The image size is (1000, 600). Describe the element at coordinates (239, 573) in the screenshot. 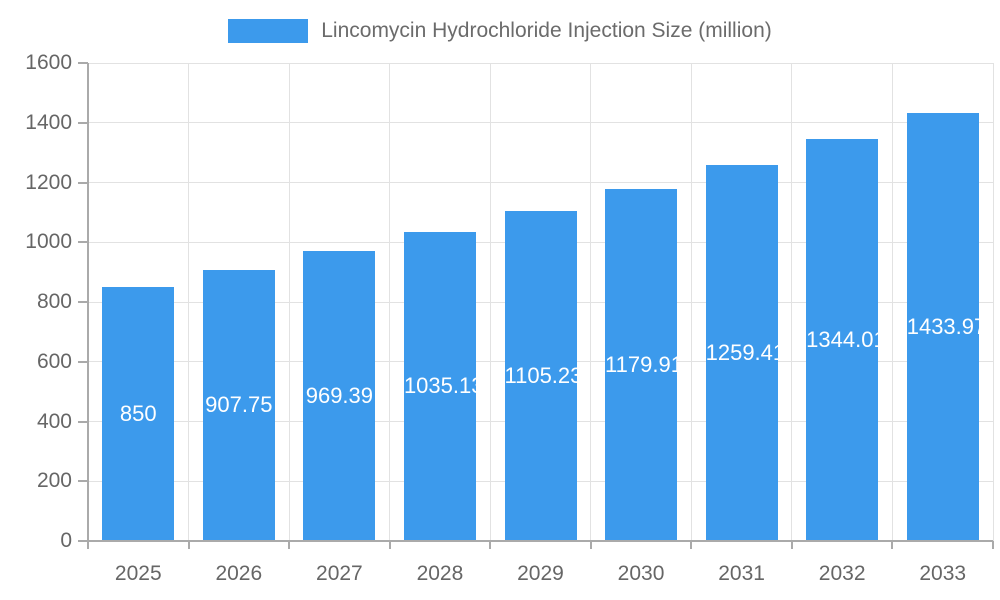

I see `x-tick-label-2026: 2026` at that location.